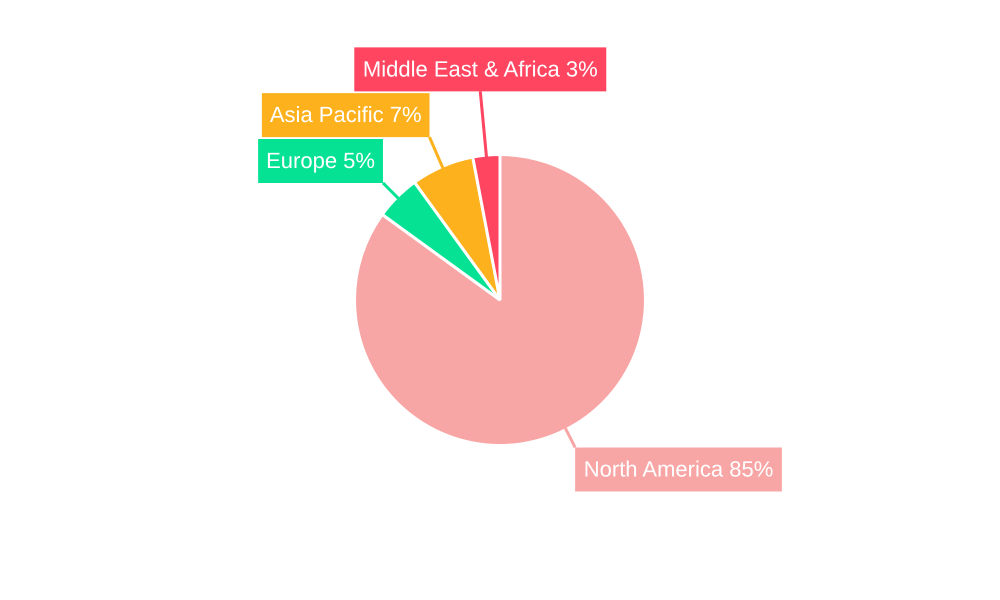 Image resolution: width=1000 pixels, height=600 pixels. I want to click on slice-label: Asia Pacific 7%, so click(346, 115).